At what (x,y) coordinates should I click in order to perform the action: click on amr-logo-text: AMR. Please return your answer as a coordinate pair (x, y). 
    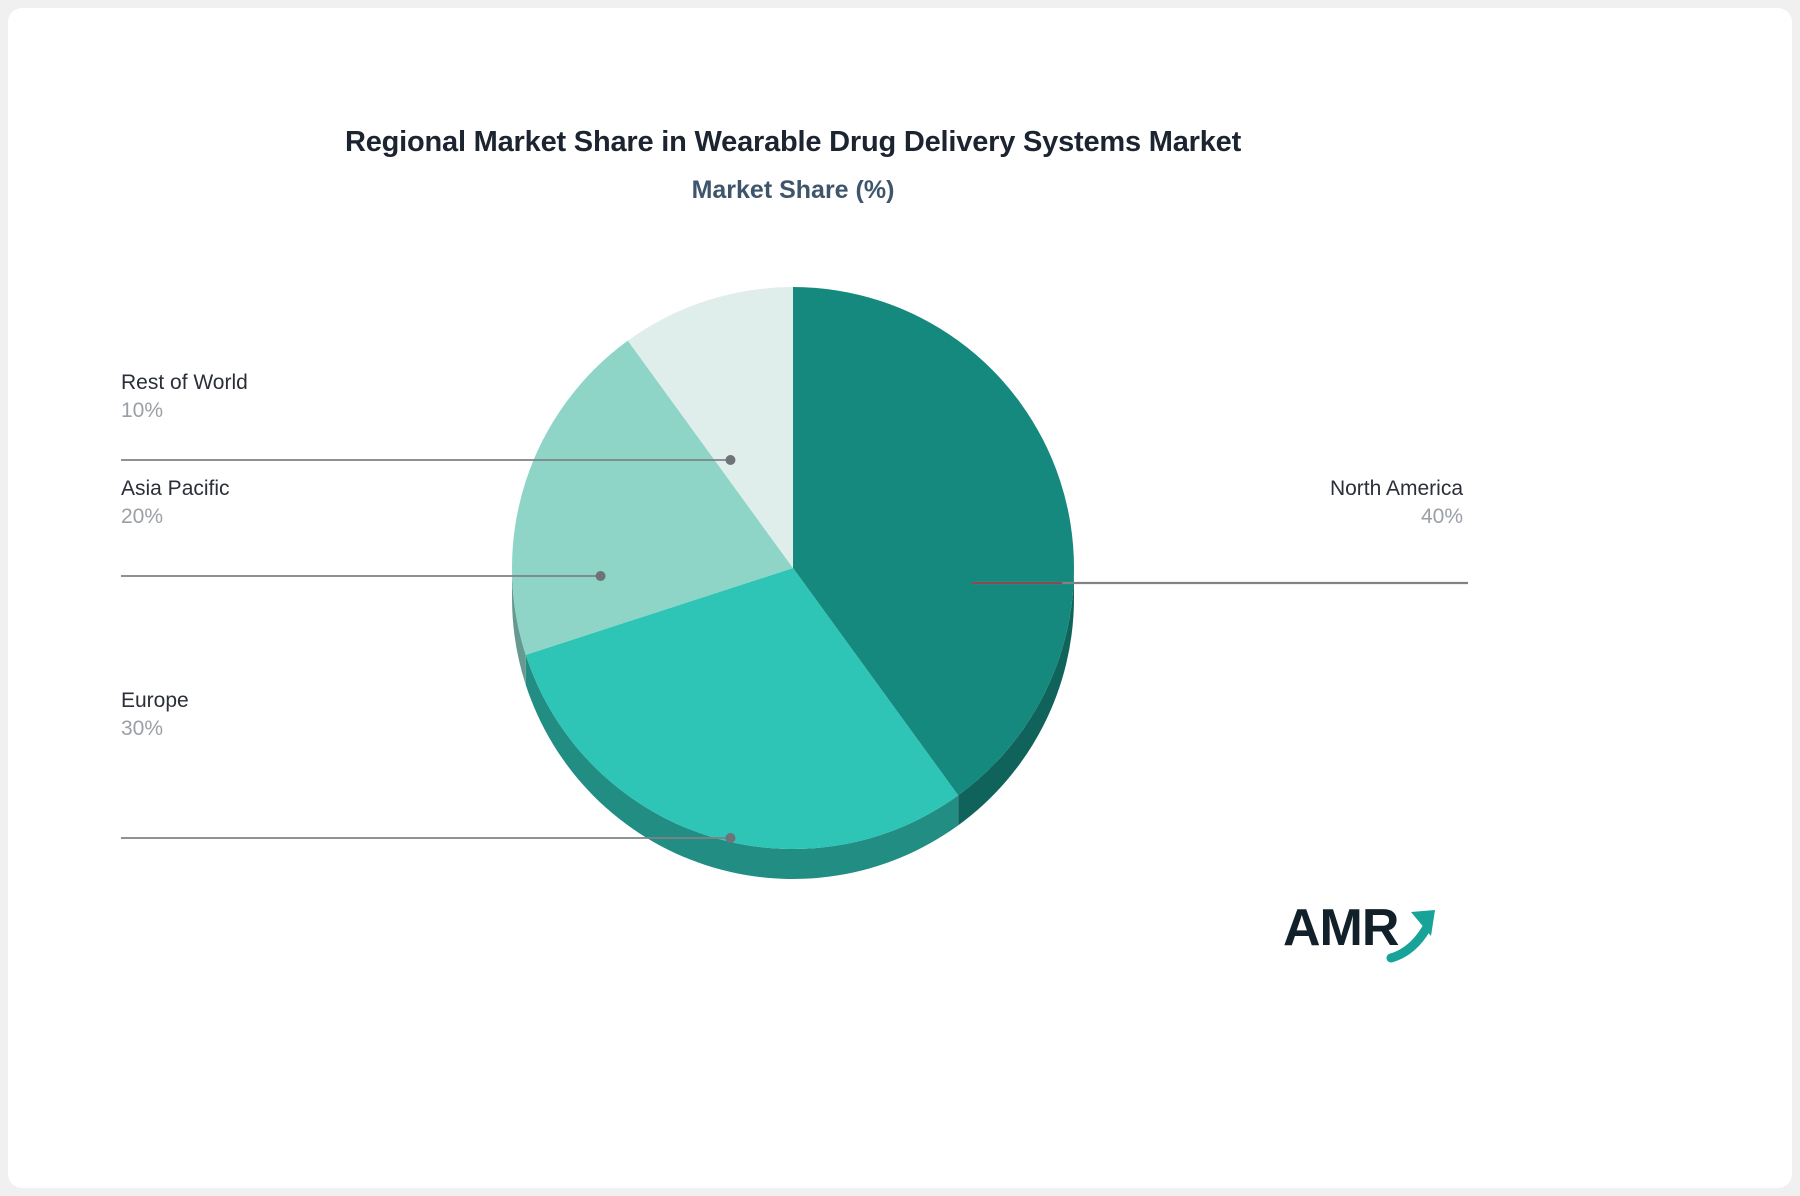
    Looking at the image, I should click on (1341, 928).